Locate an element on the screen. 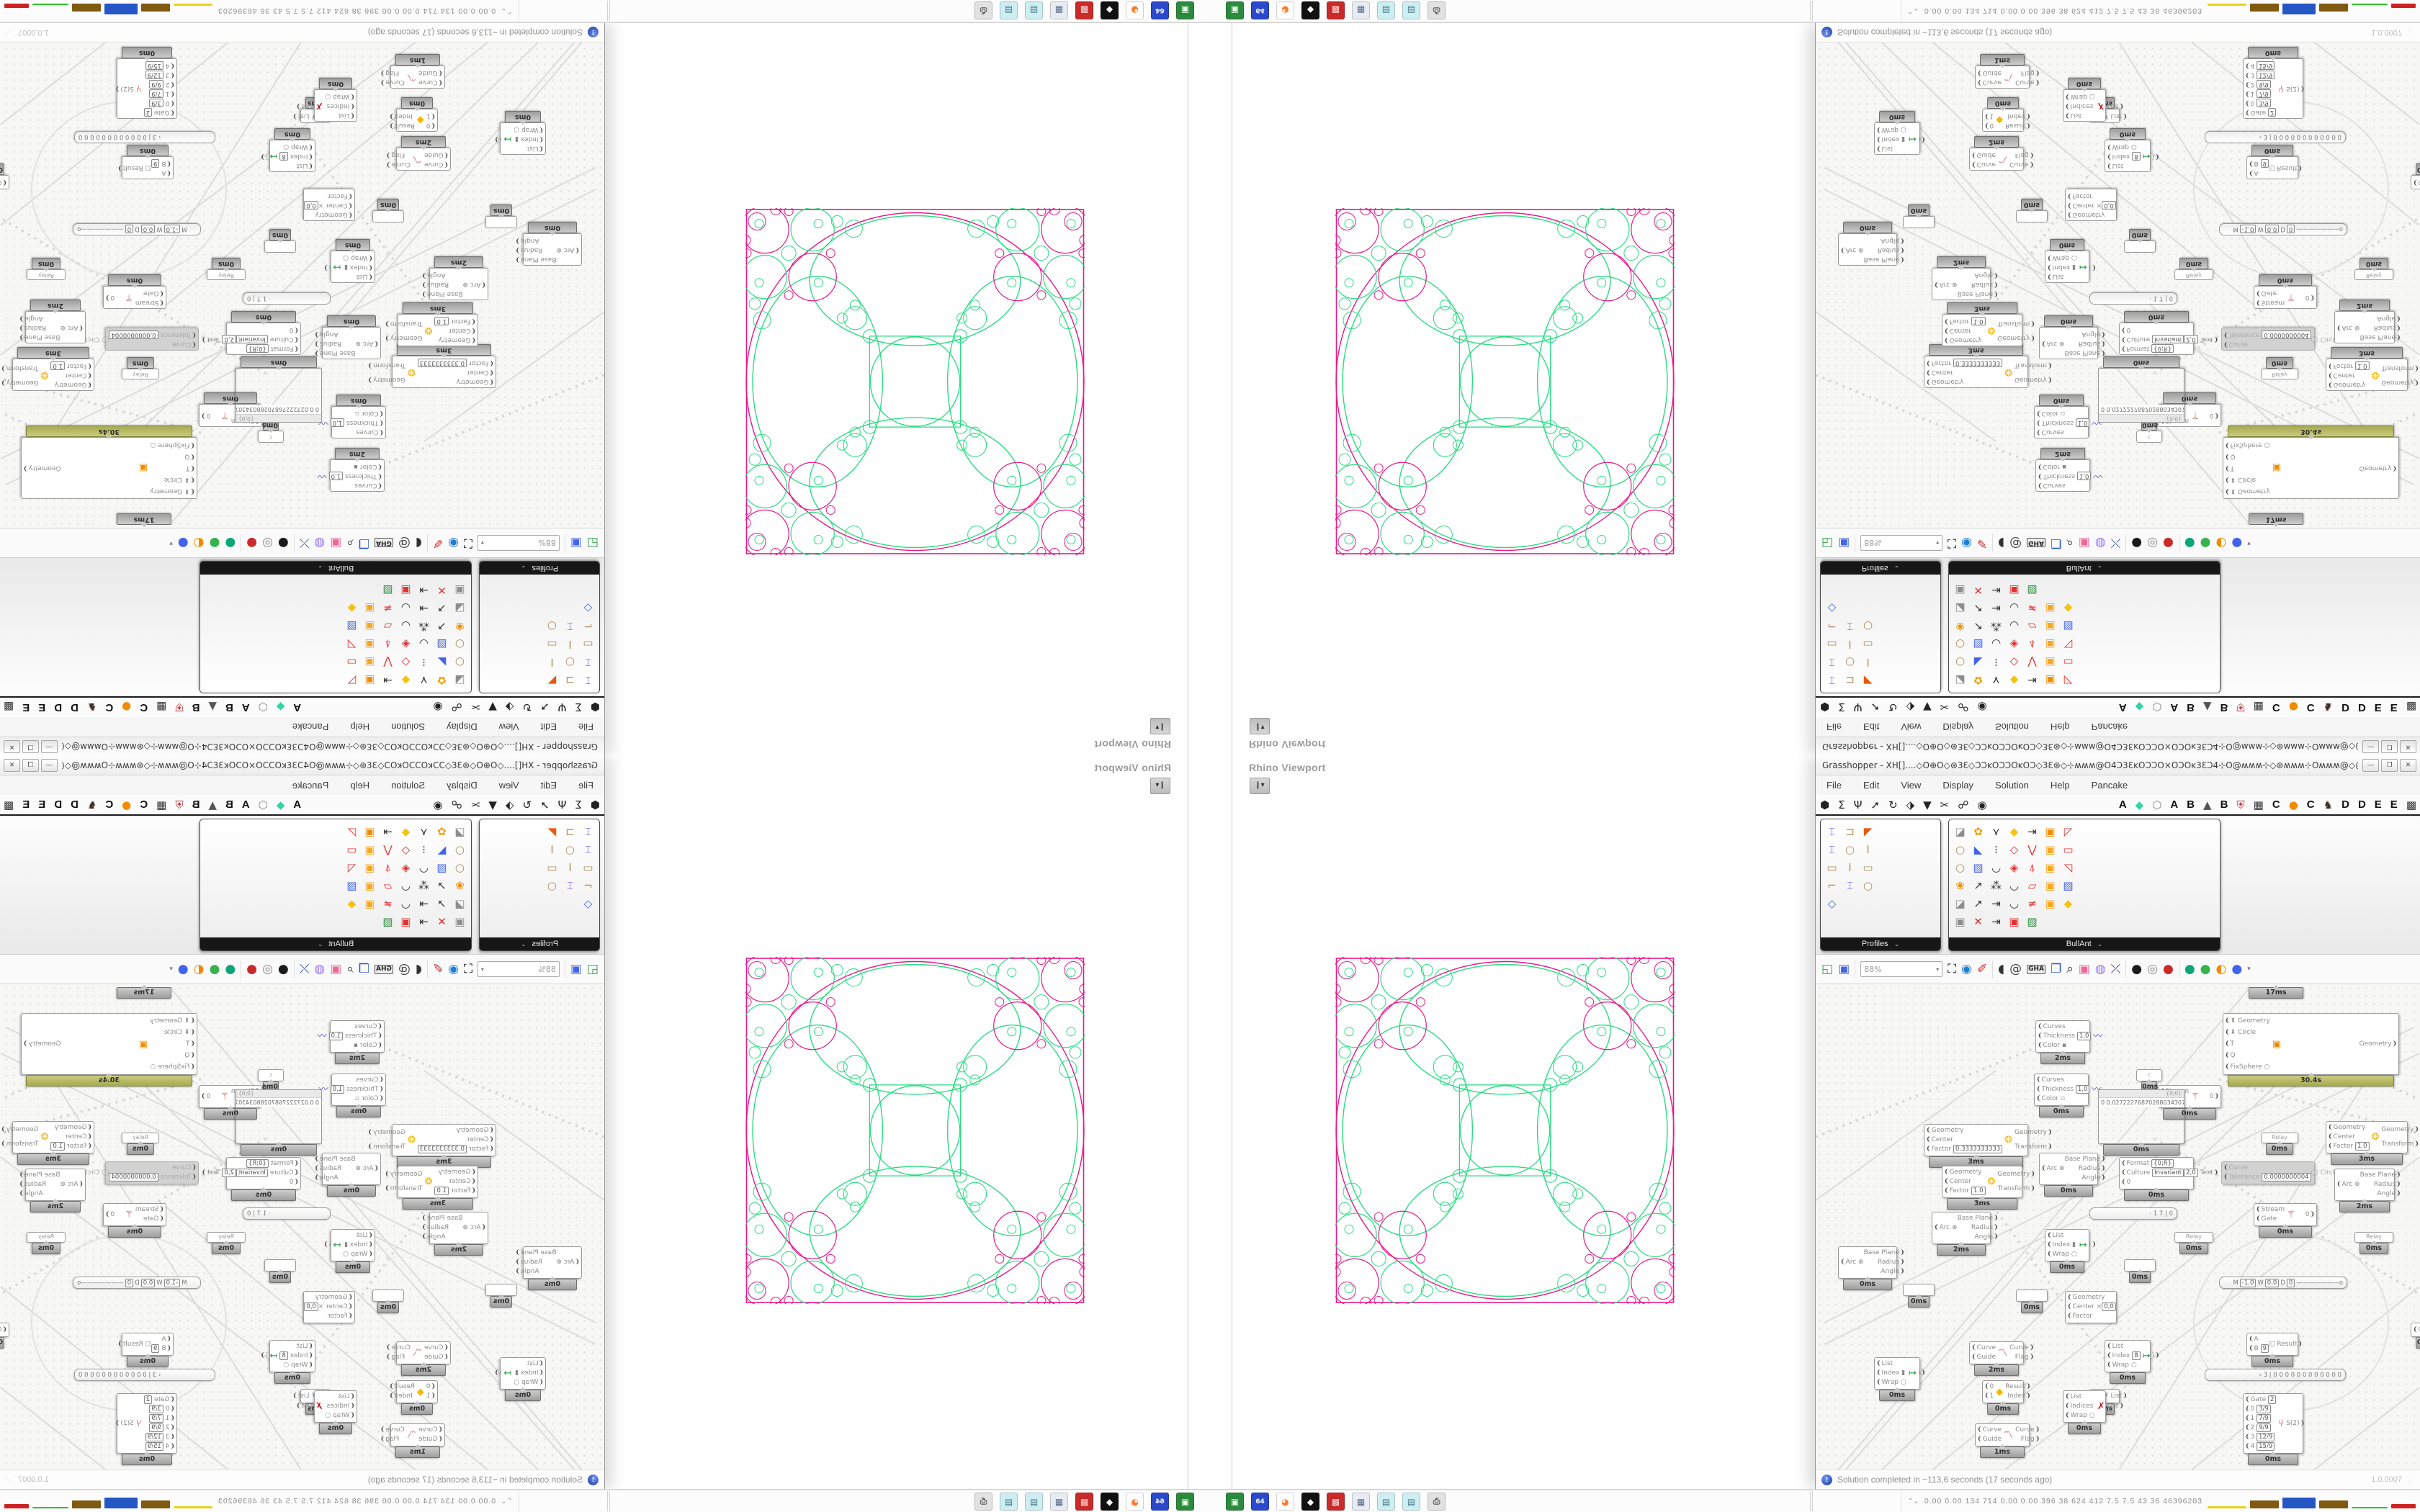  component-icon: ↗ is located at coordinates (1978, 903).